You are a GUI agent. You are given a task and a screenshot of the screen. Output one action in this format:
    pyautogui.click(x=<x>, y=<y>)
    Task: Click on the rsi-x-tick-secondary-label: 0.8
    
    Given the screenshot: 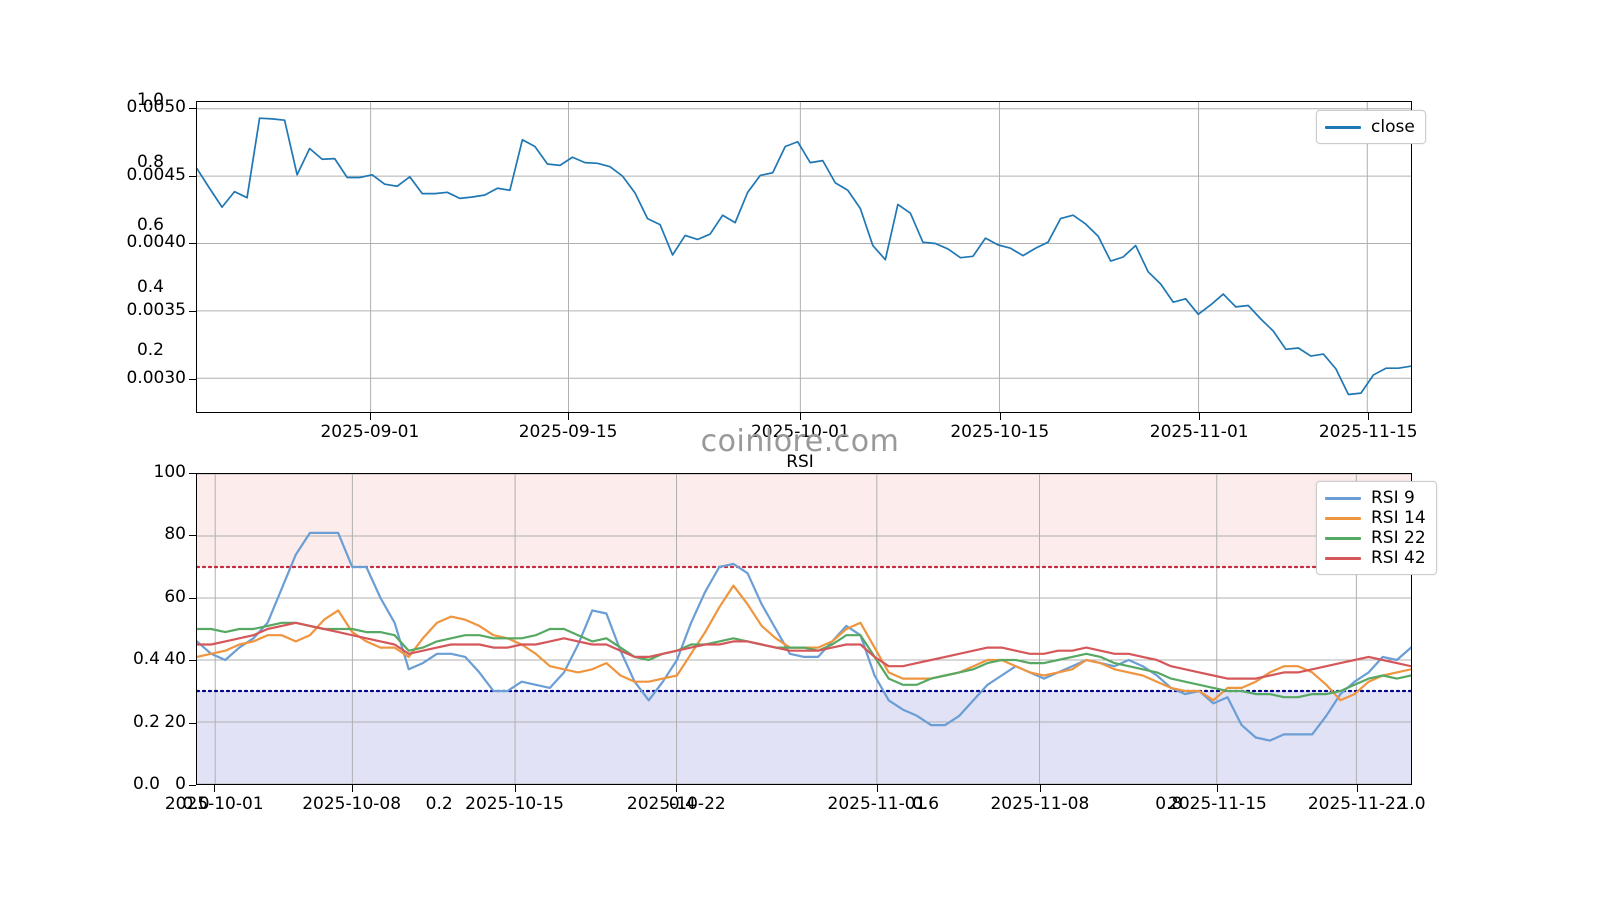 What is the action you would take?
    pyautogui.click(x=1169, y=804)
    